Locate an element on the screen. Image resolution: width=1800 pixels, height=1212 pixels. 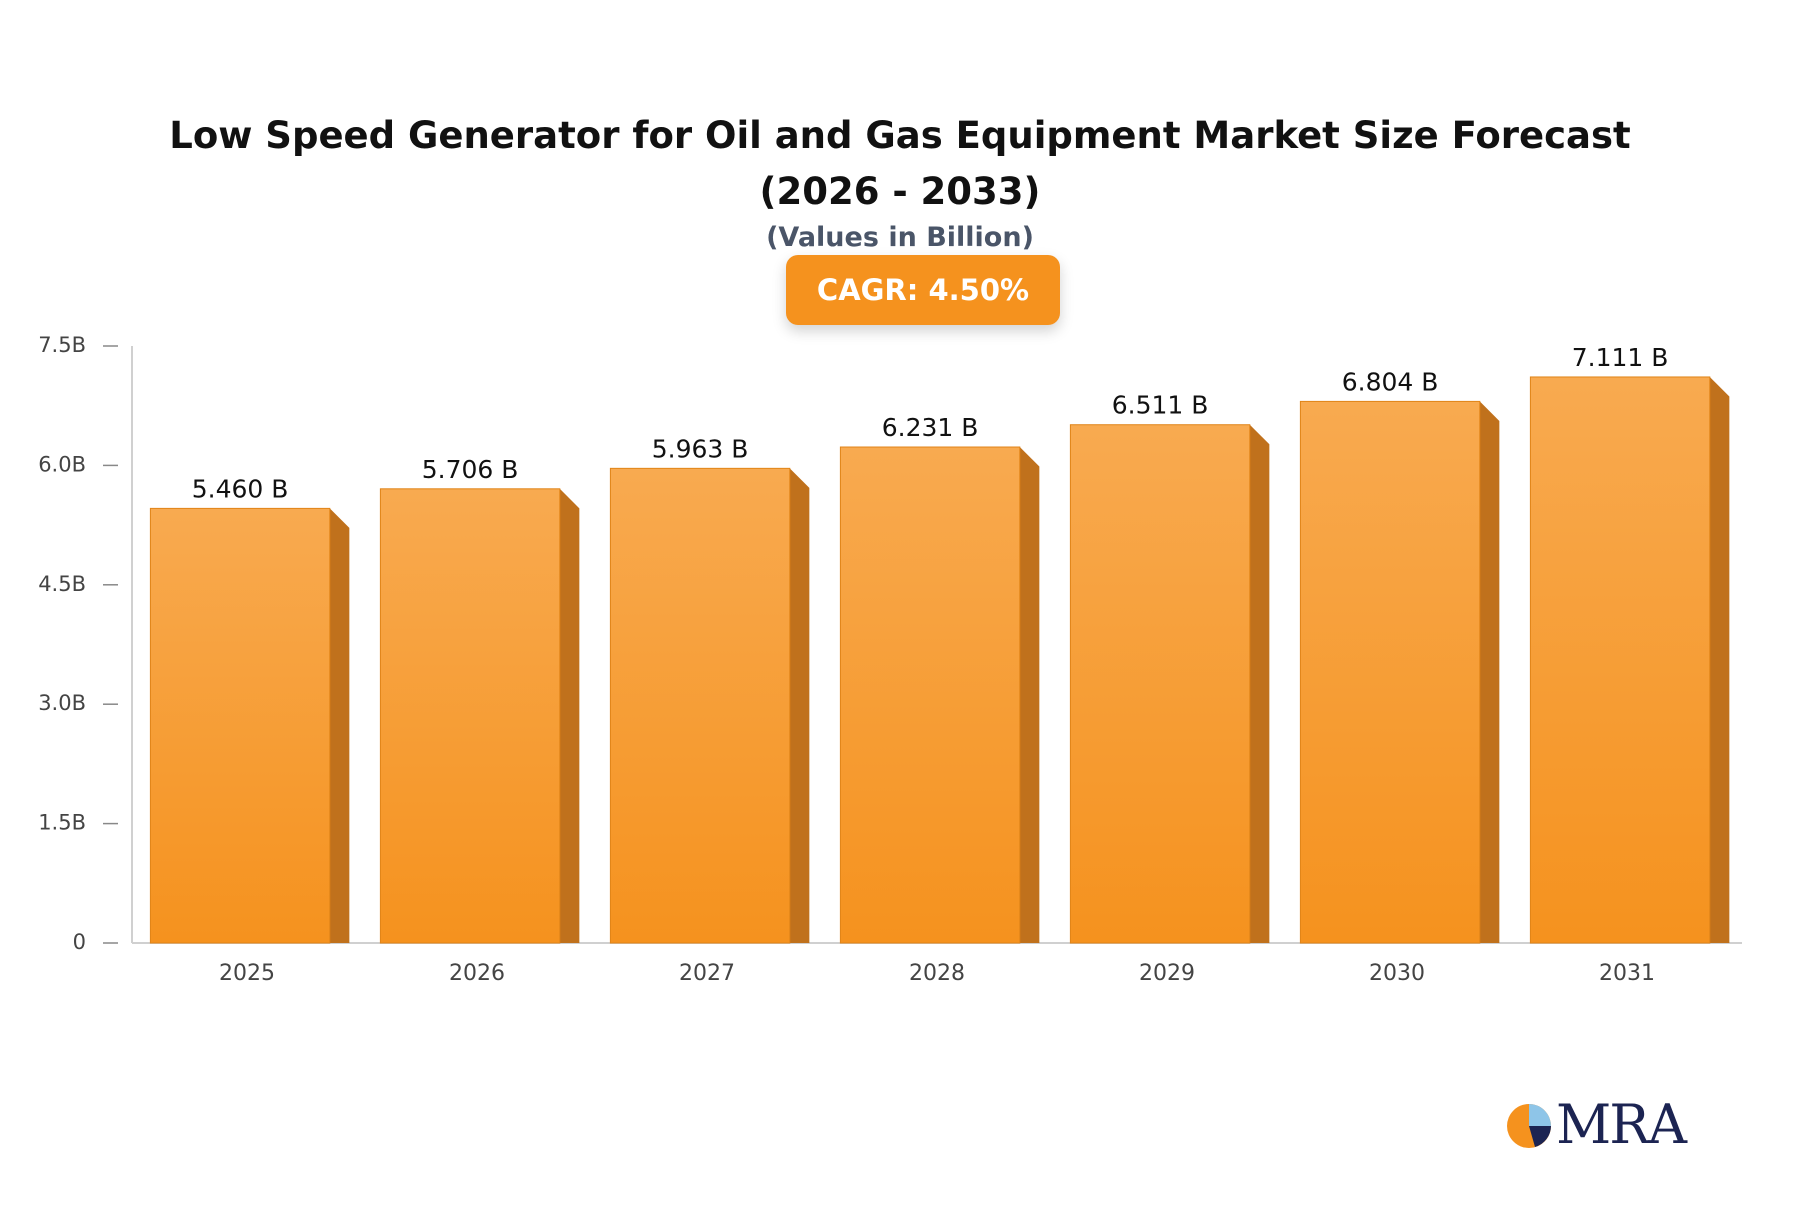
x-tick-label: 2028 is located at coordinates (937, 973).